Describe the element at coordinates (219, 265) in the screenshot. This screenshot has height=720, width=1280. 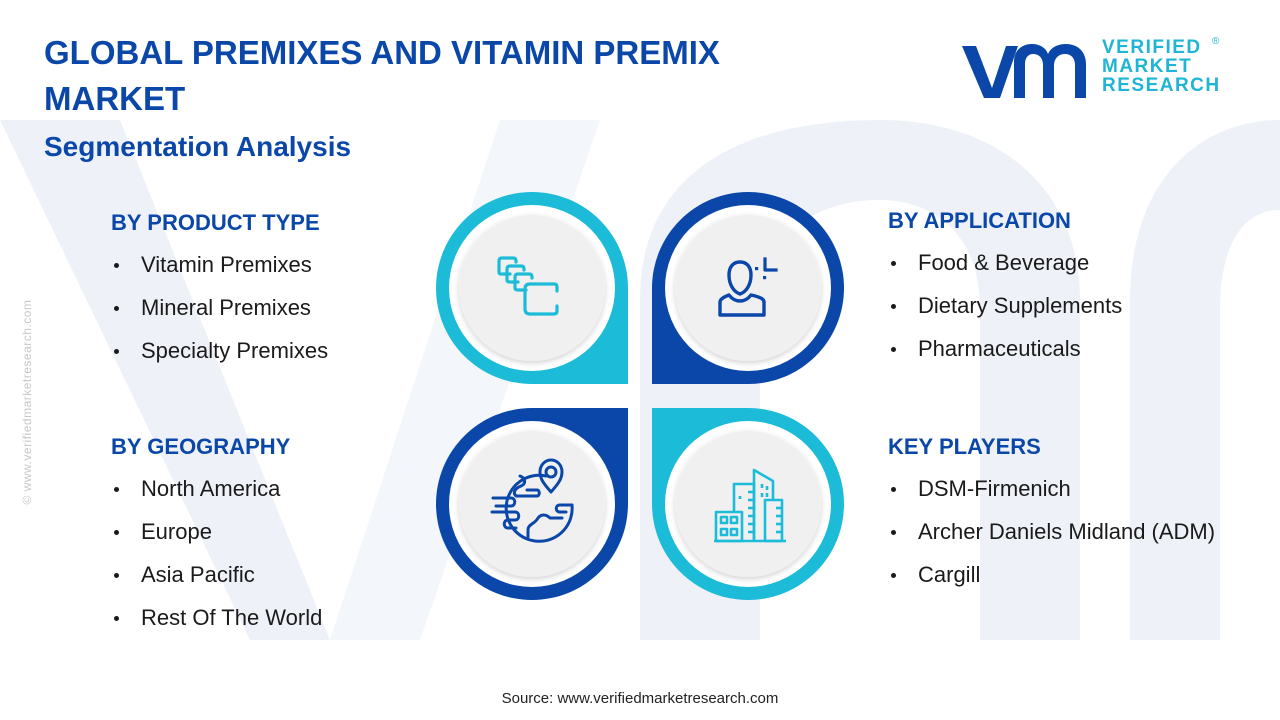
I see `list-item: Vitamin Premixes` at that location.